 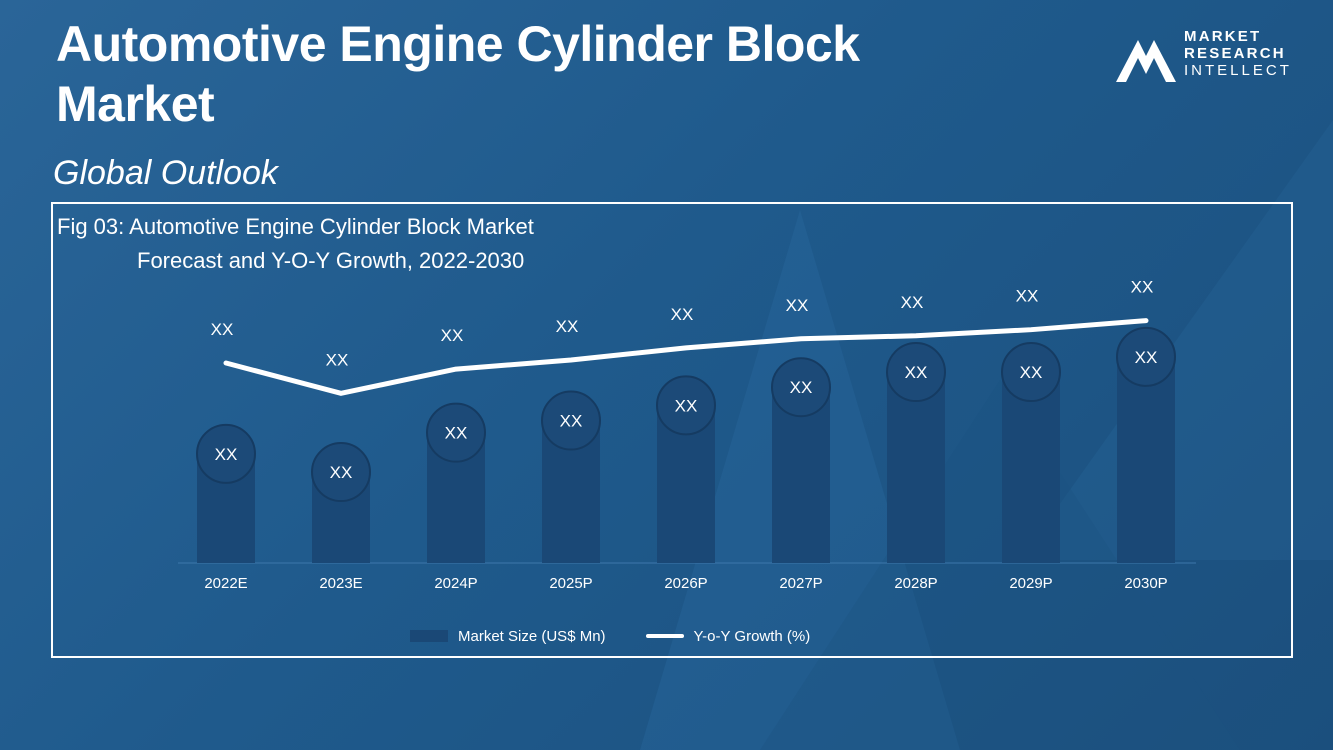 I want to click on page-title: Automotive Engine Cylinder Block Market, so click(x=536, y=74).